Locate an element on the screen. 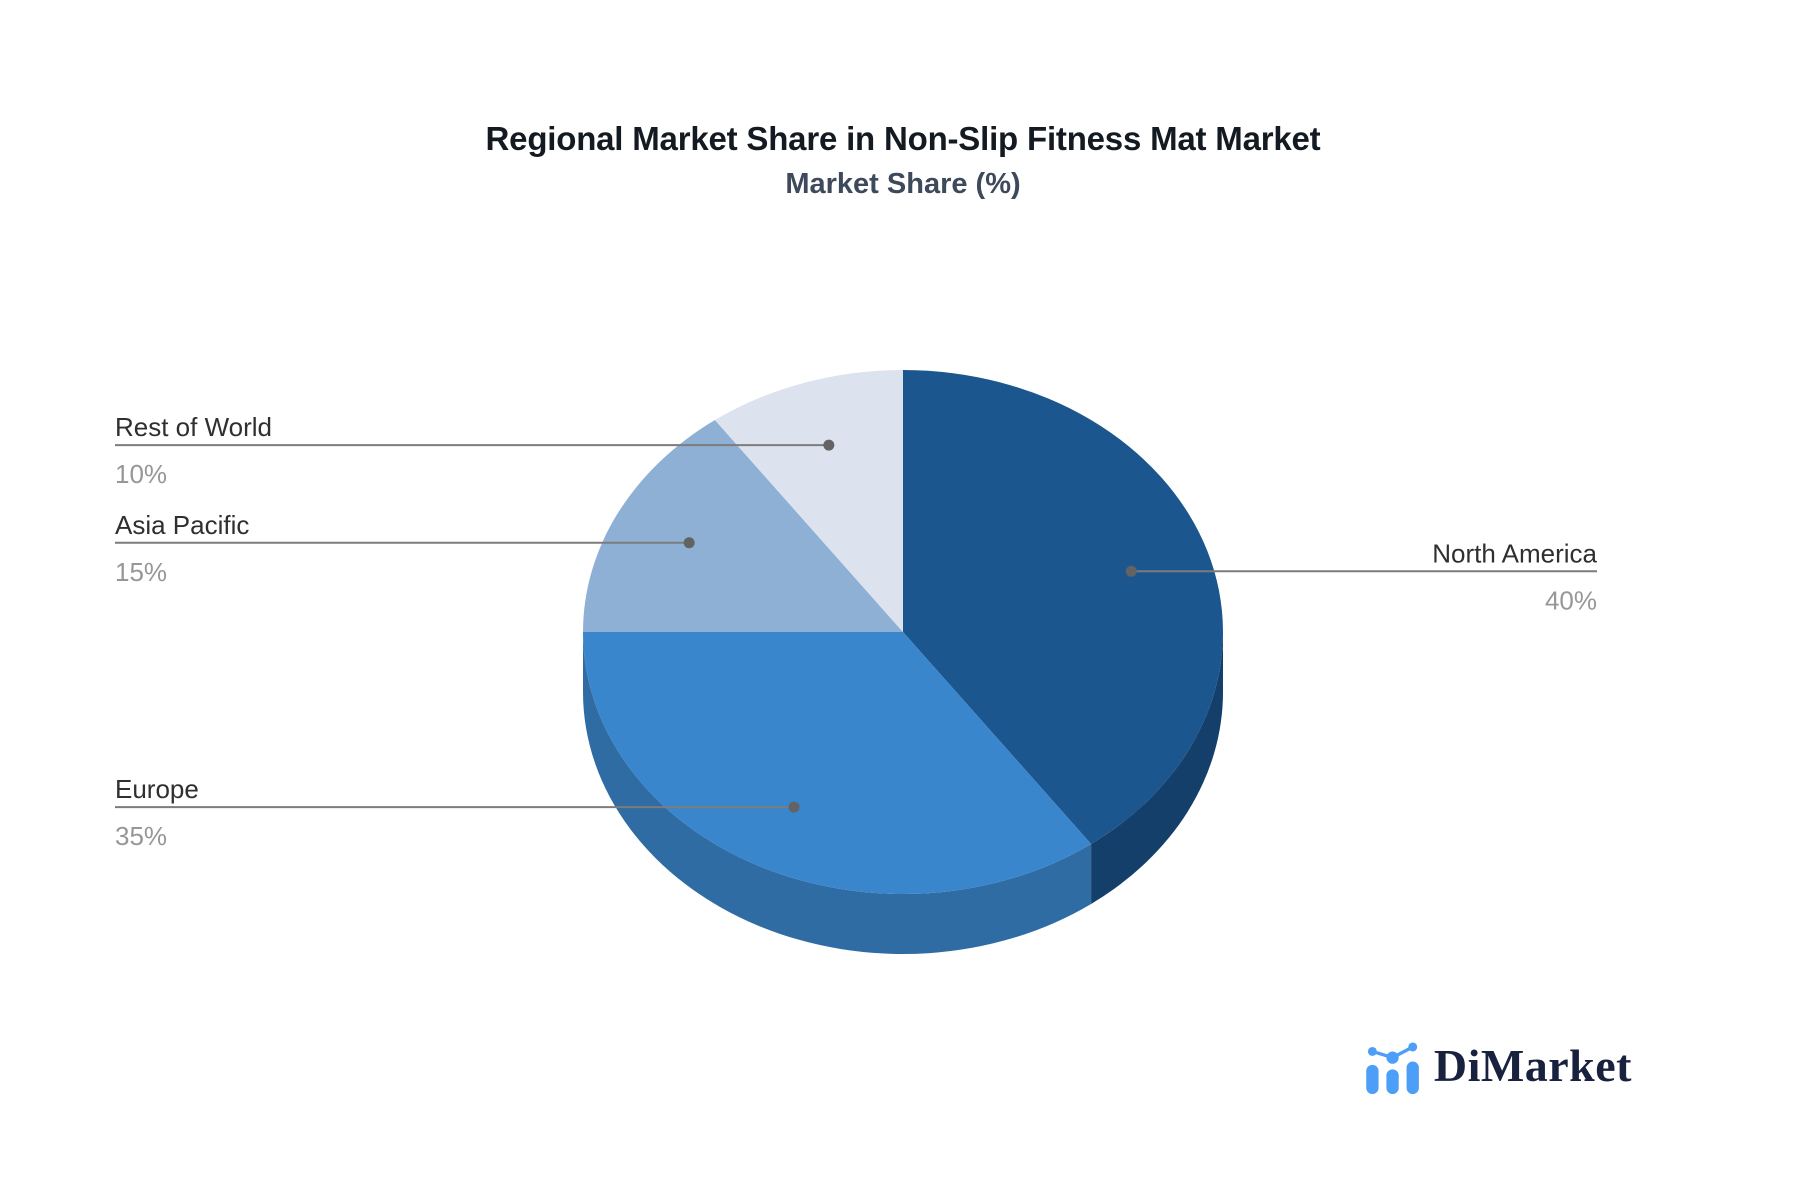  pie-side-europe is located at coordinates (837, 793).